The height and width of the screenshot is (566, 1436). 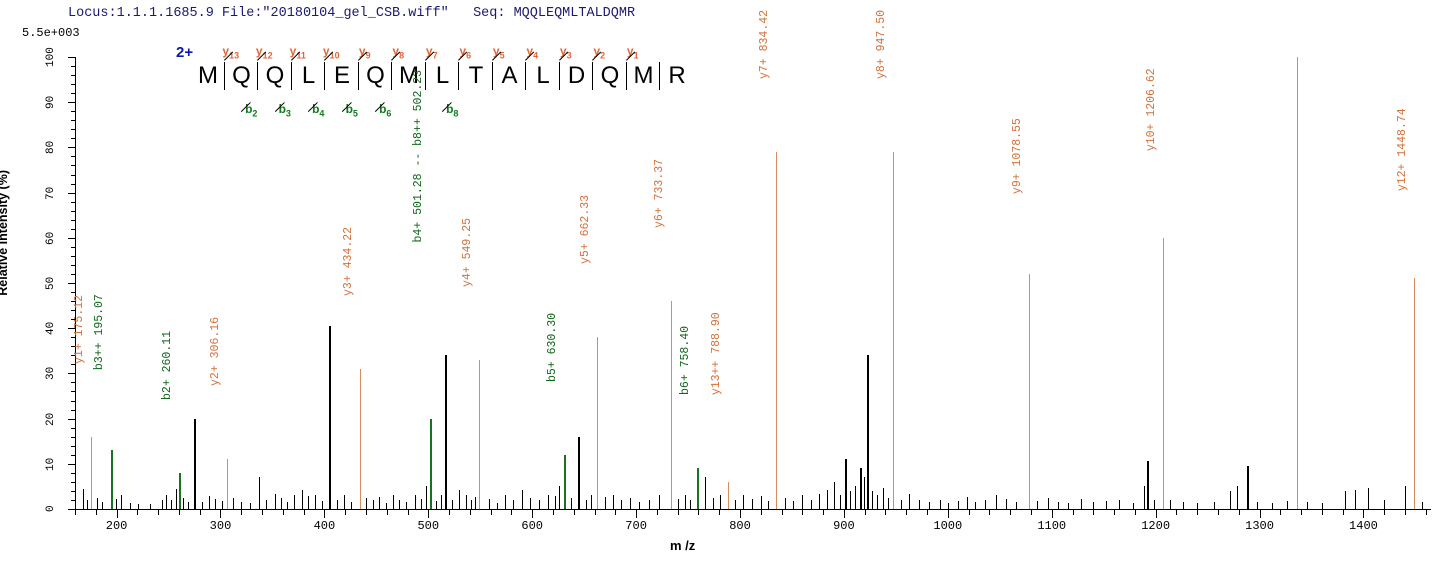 I want to click on y-ion-label: y2+ 306.16, so click(x=215, y=352).